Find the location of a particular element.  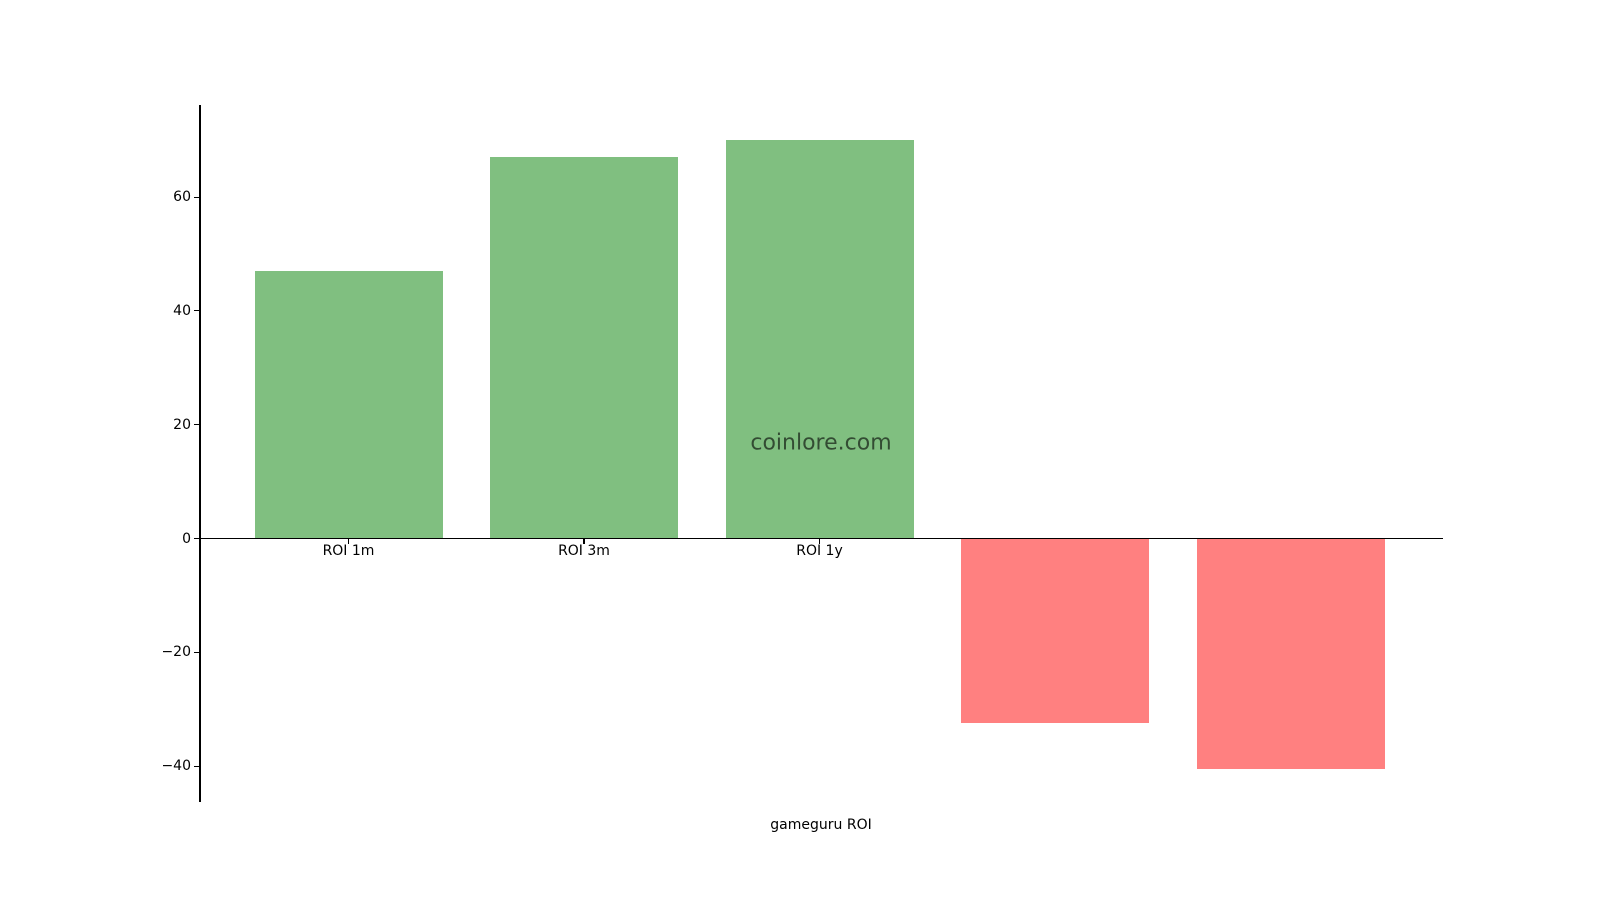

bar-roi-3m is located at coordinates (584, 348).